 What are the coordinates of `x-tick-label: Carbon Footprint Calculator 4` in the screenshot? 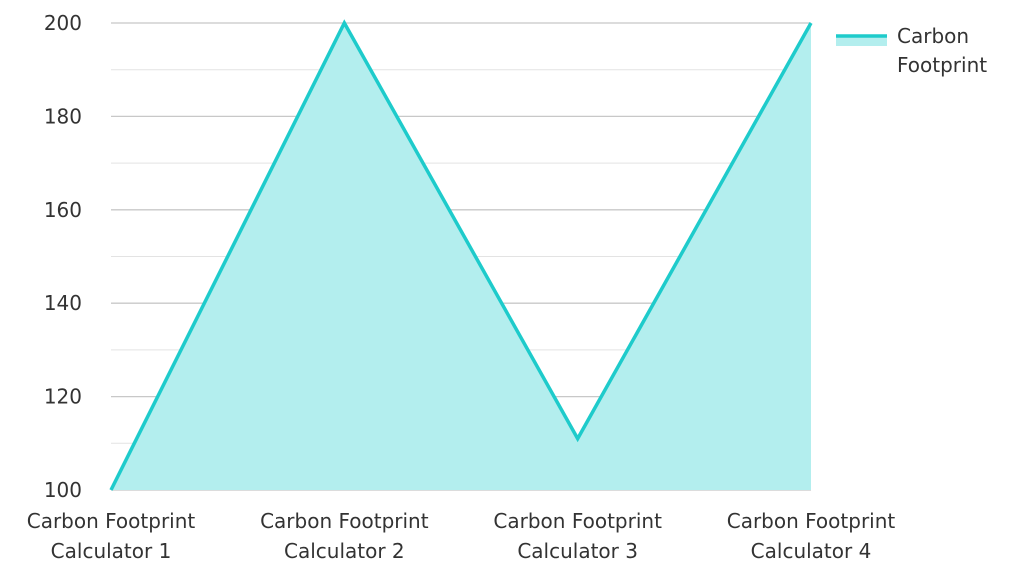 It's located at (811, 535).